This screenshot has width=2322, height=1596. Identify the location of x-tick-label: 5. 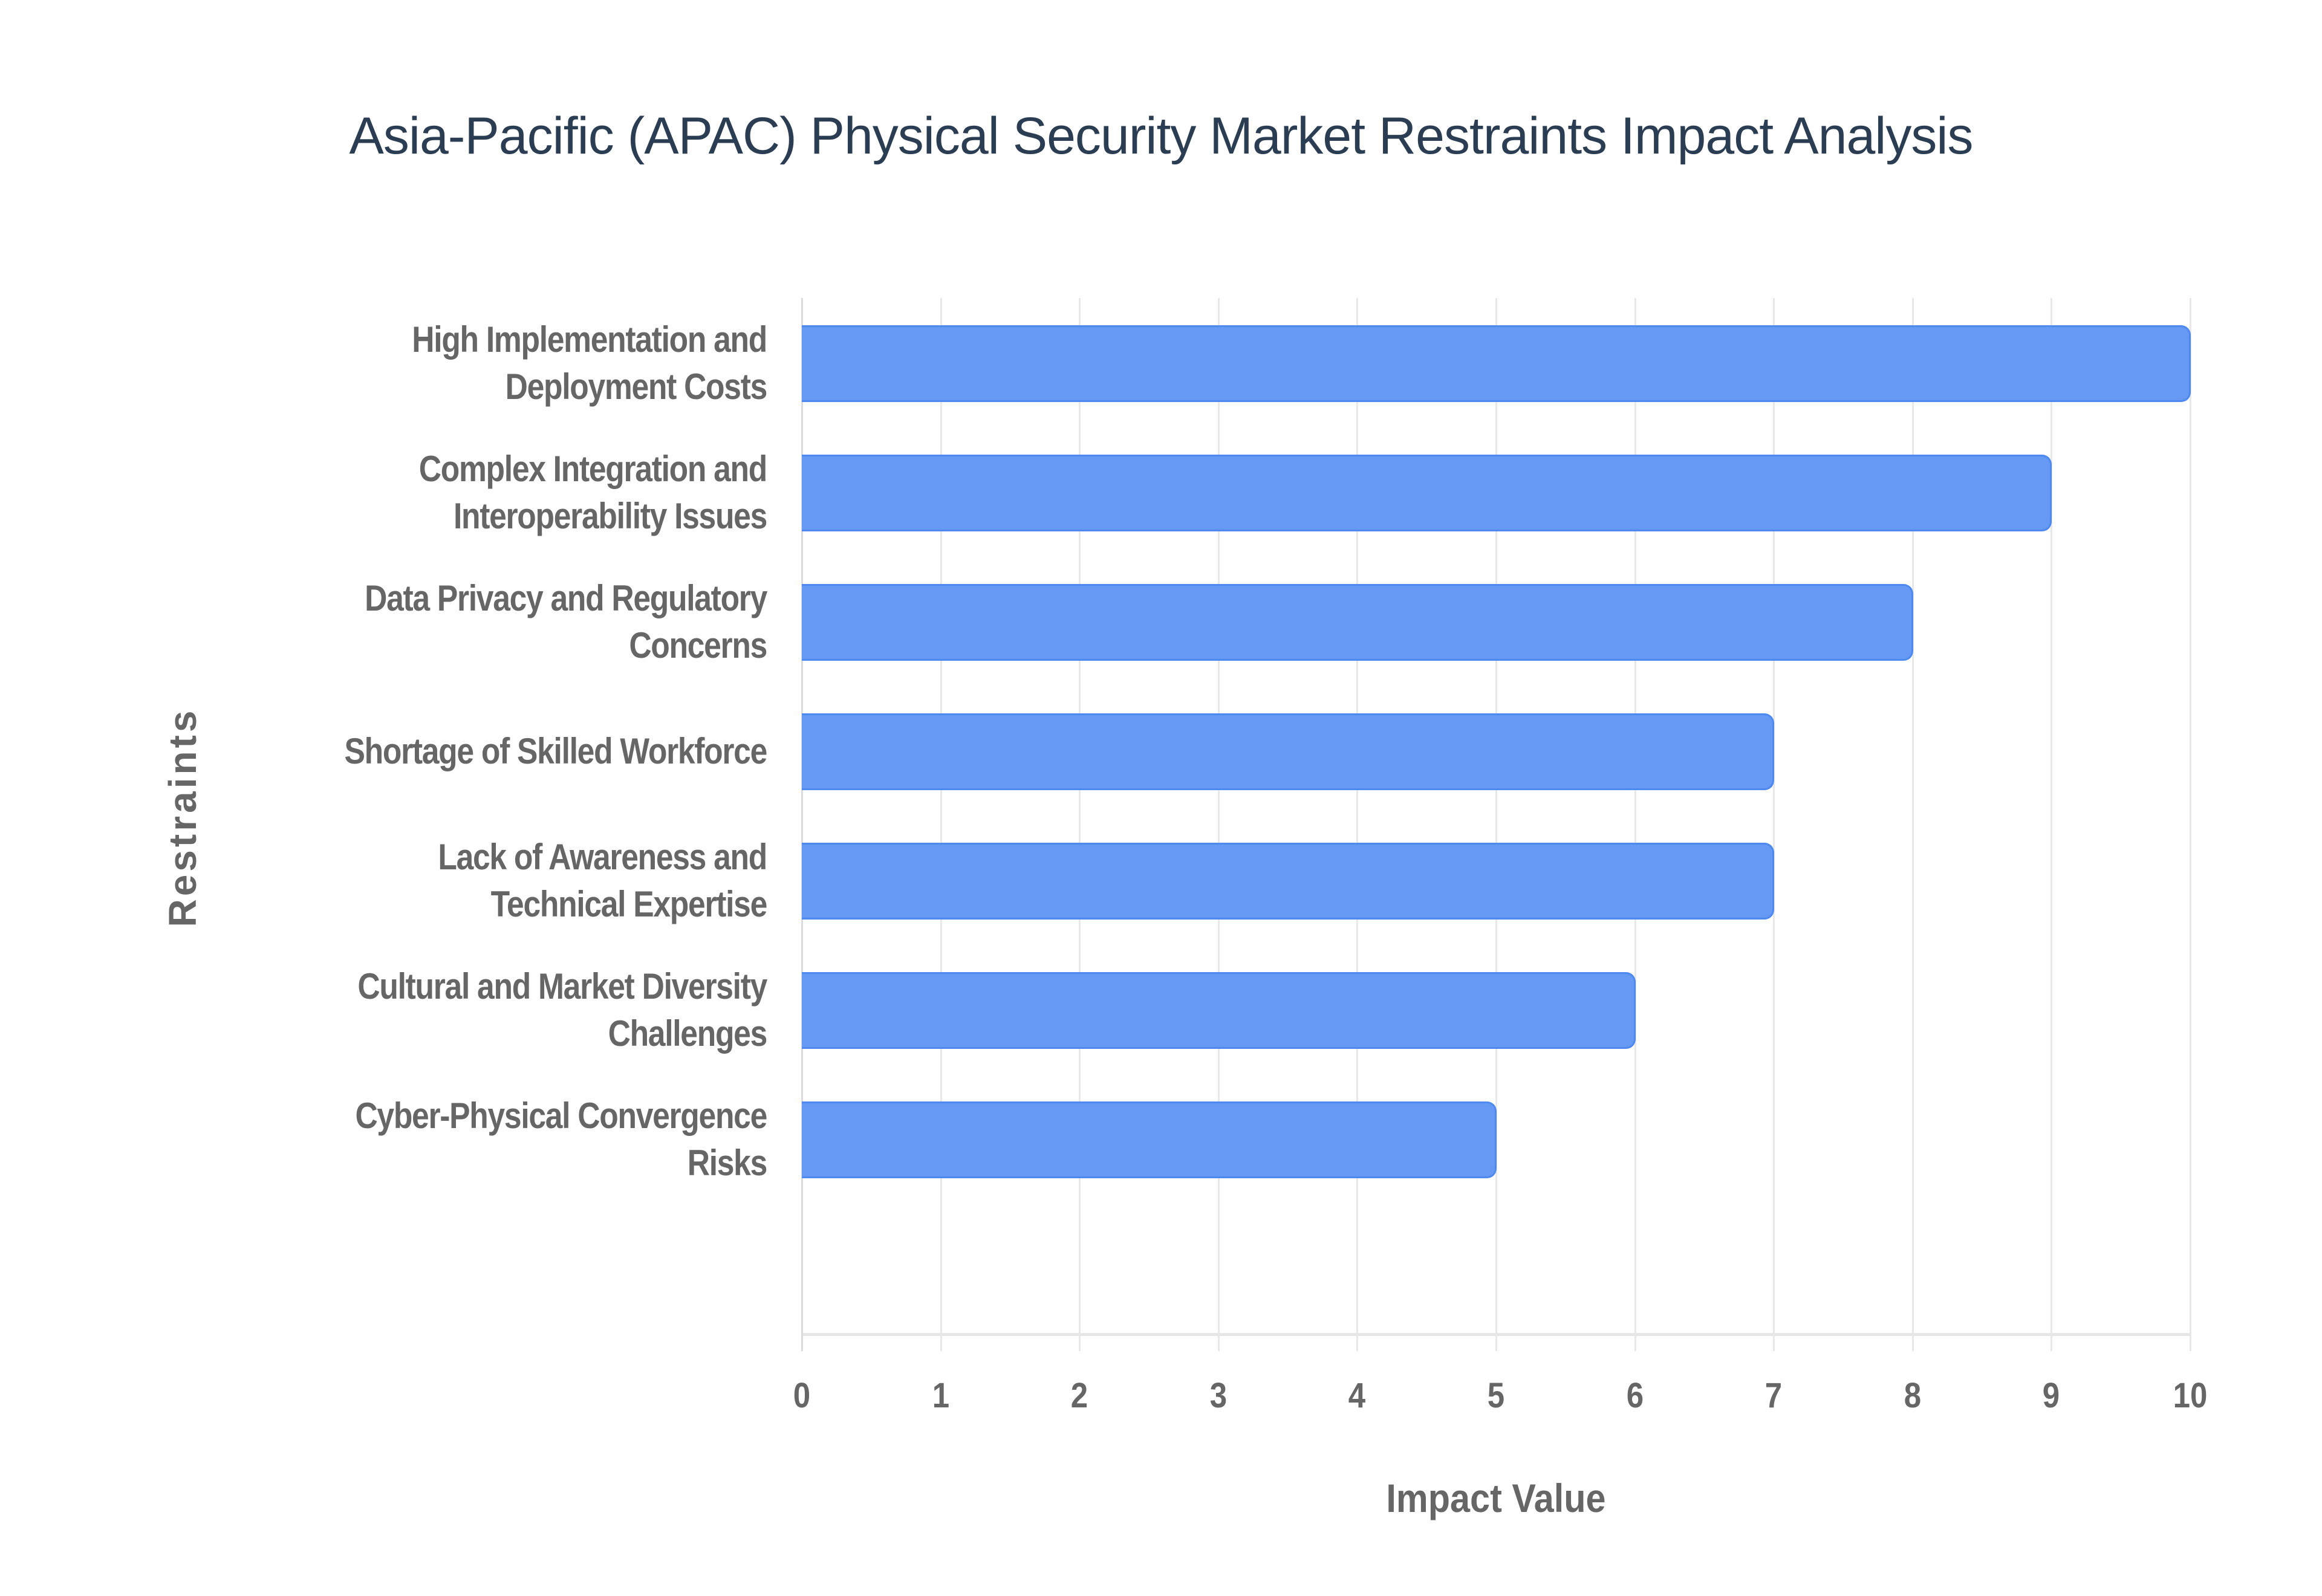
(1496, 1395).